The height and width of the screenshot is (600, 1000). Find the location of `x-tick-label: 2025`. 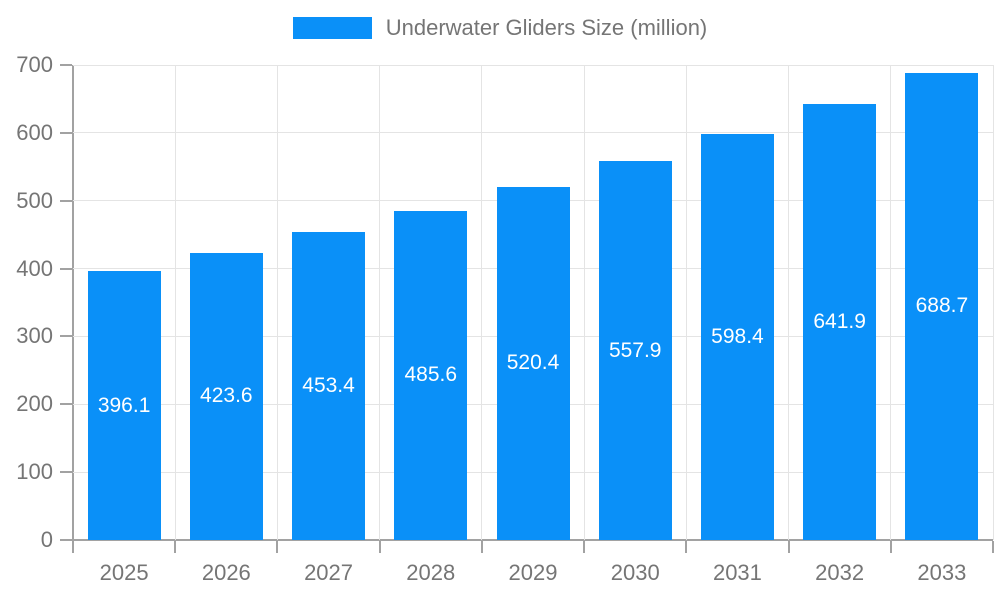

x-tick-label: 2025 is located at coordinates (124, 572).